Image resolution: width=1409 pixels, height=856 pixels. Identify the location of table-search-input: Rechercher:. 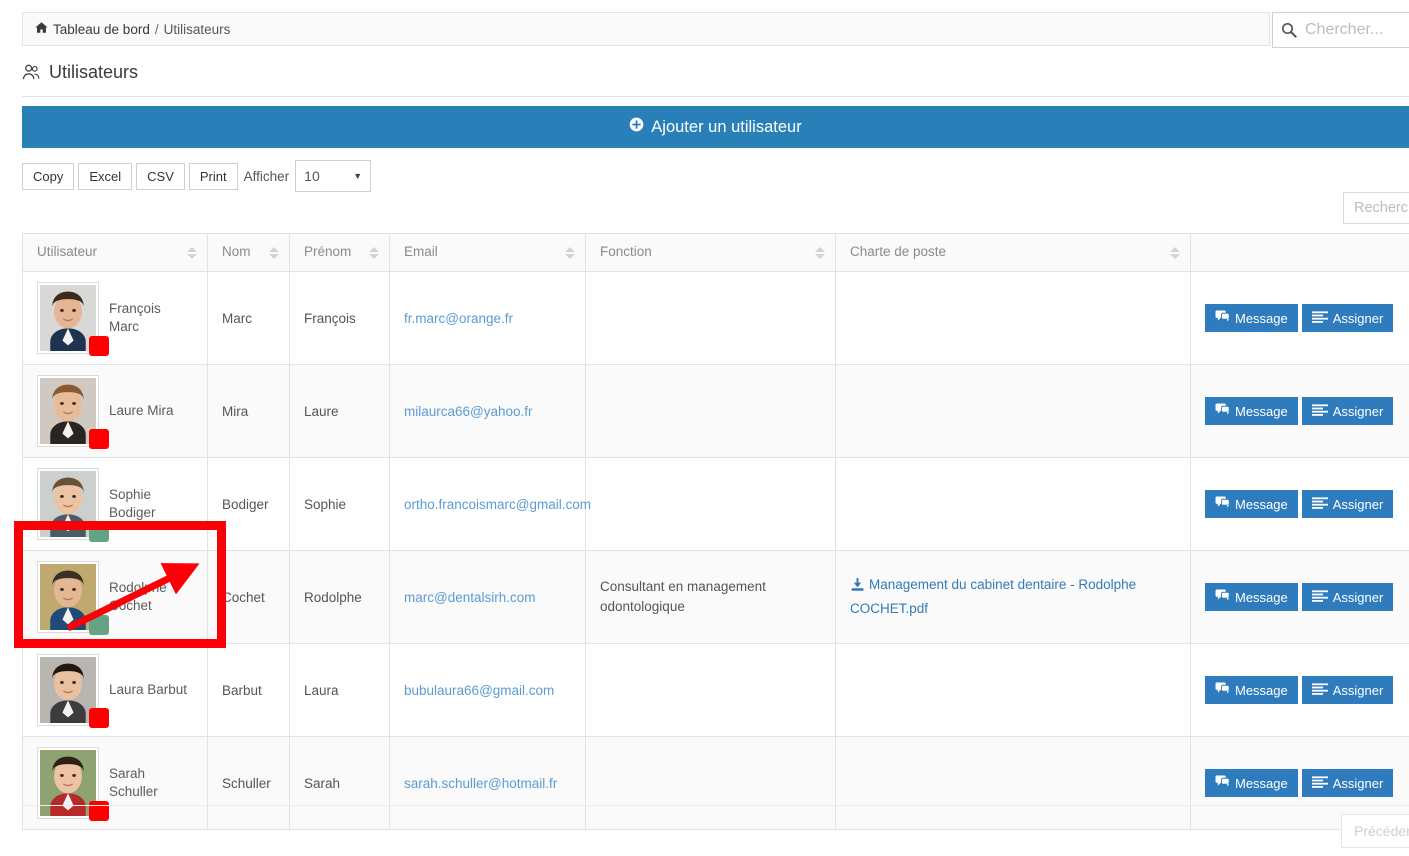
(1376, 208).